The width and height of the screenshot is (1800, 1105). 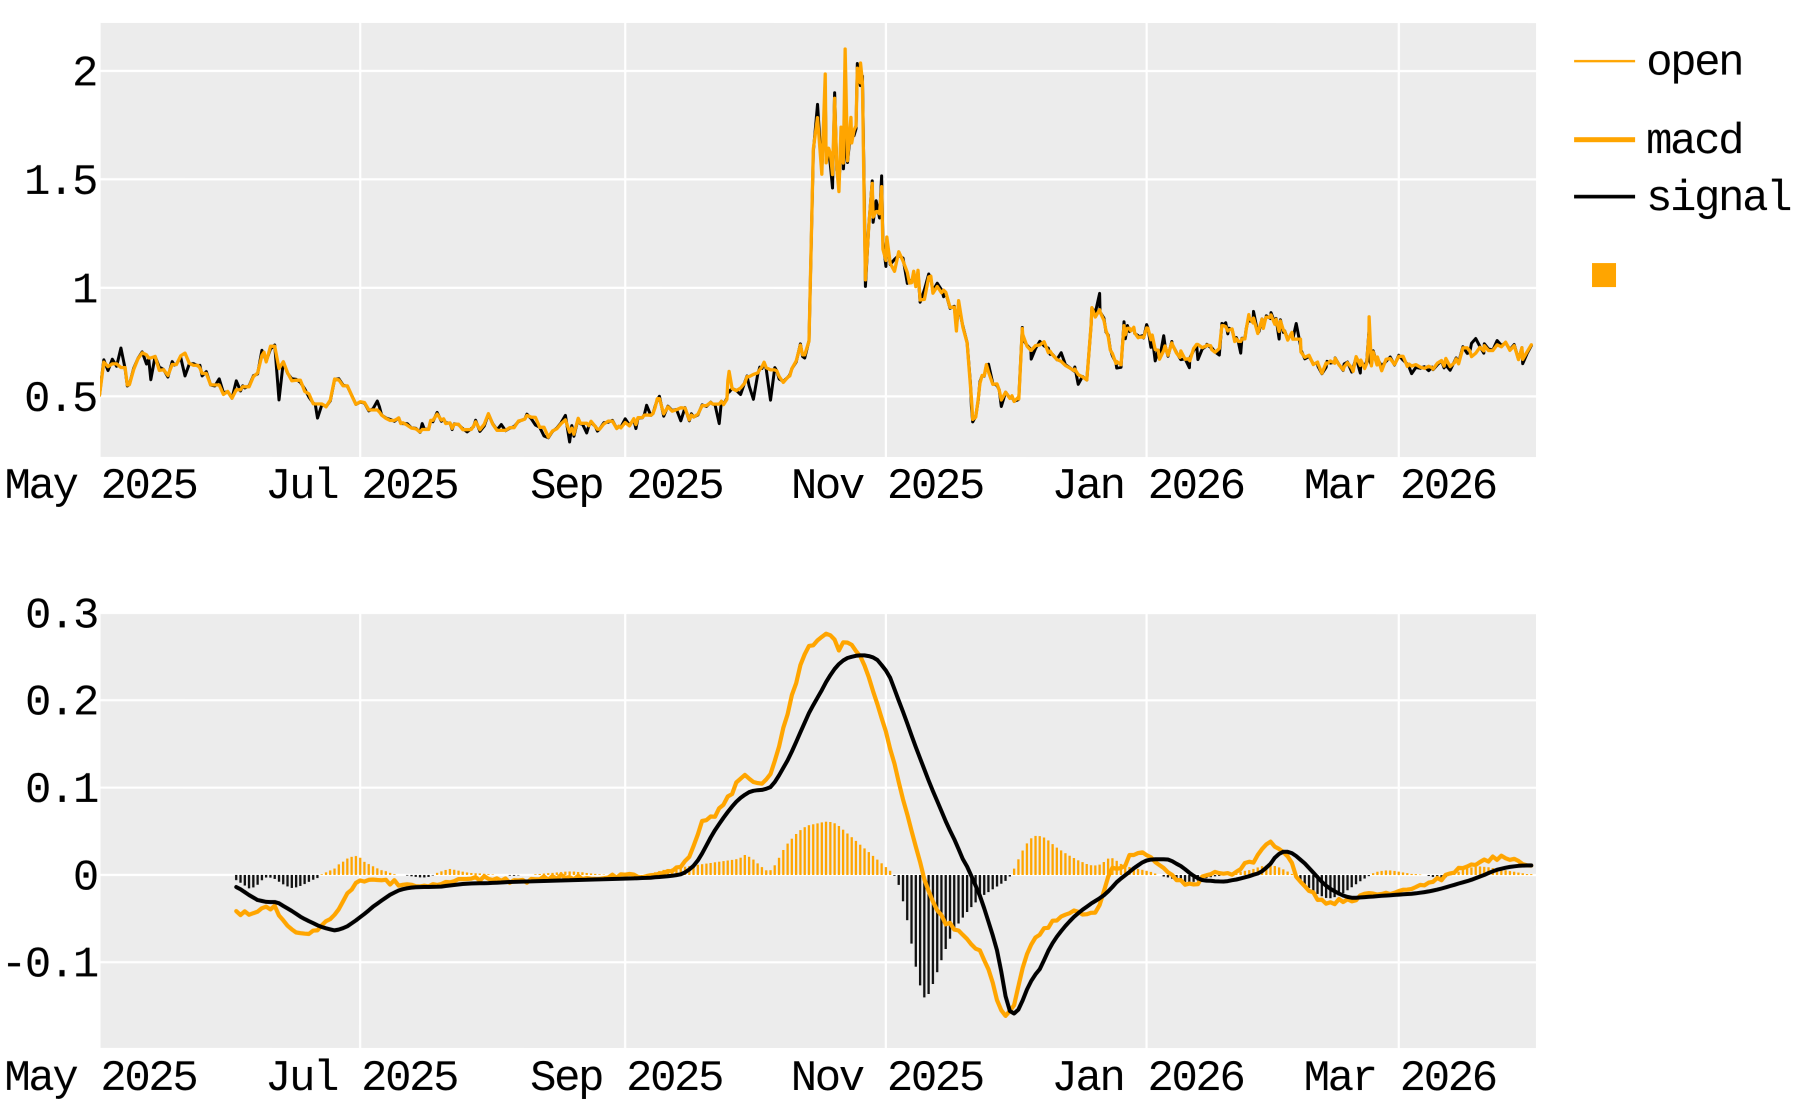 I want to click on svg-text: 0.3, so click(x=61, y=616).